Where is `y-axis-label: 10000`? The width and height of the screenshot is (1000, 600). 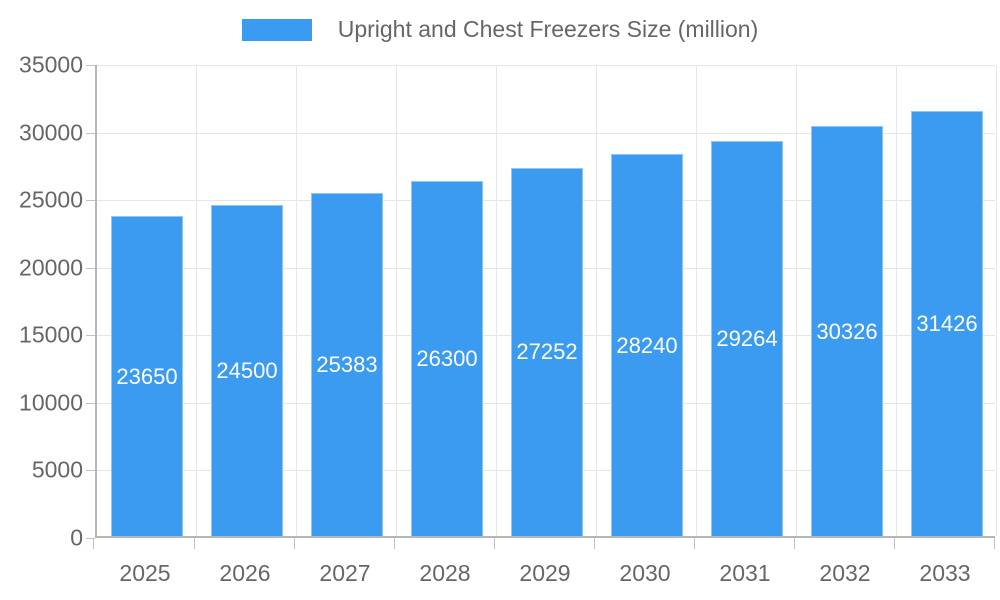
y-axis-label: 10000 is located at coordinates (51, 402).